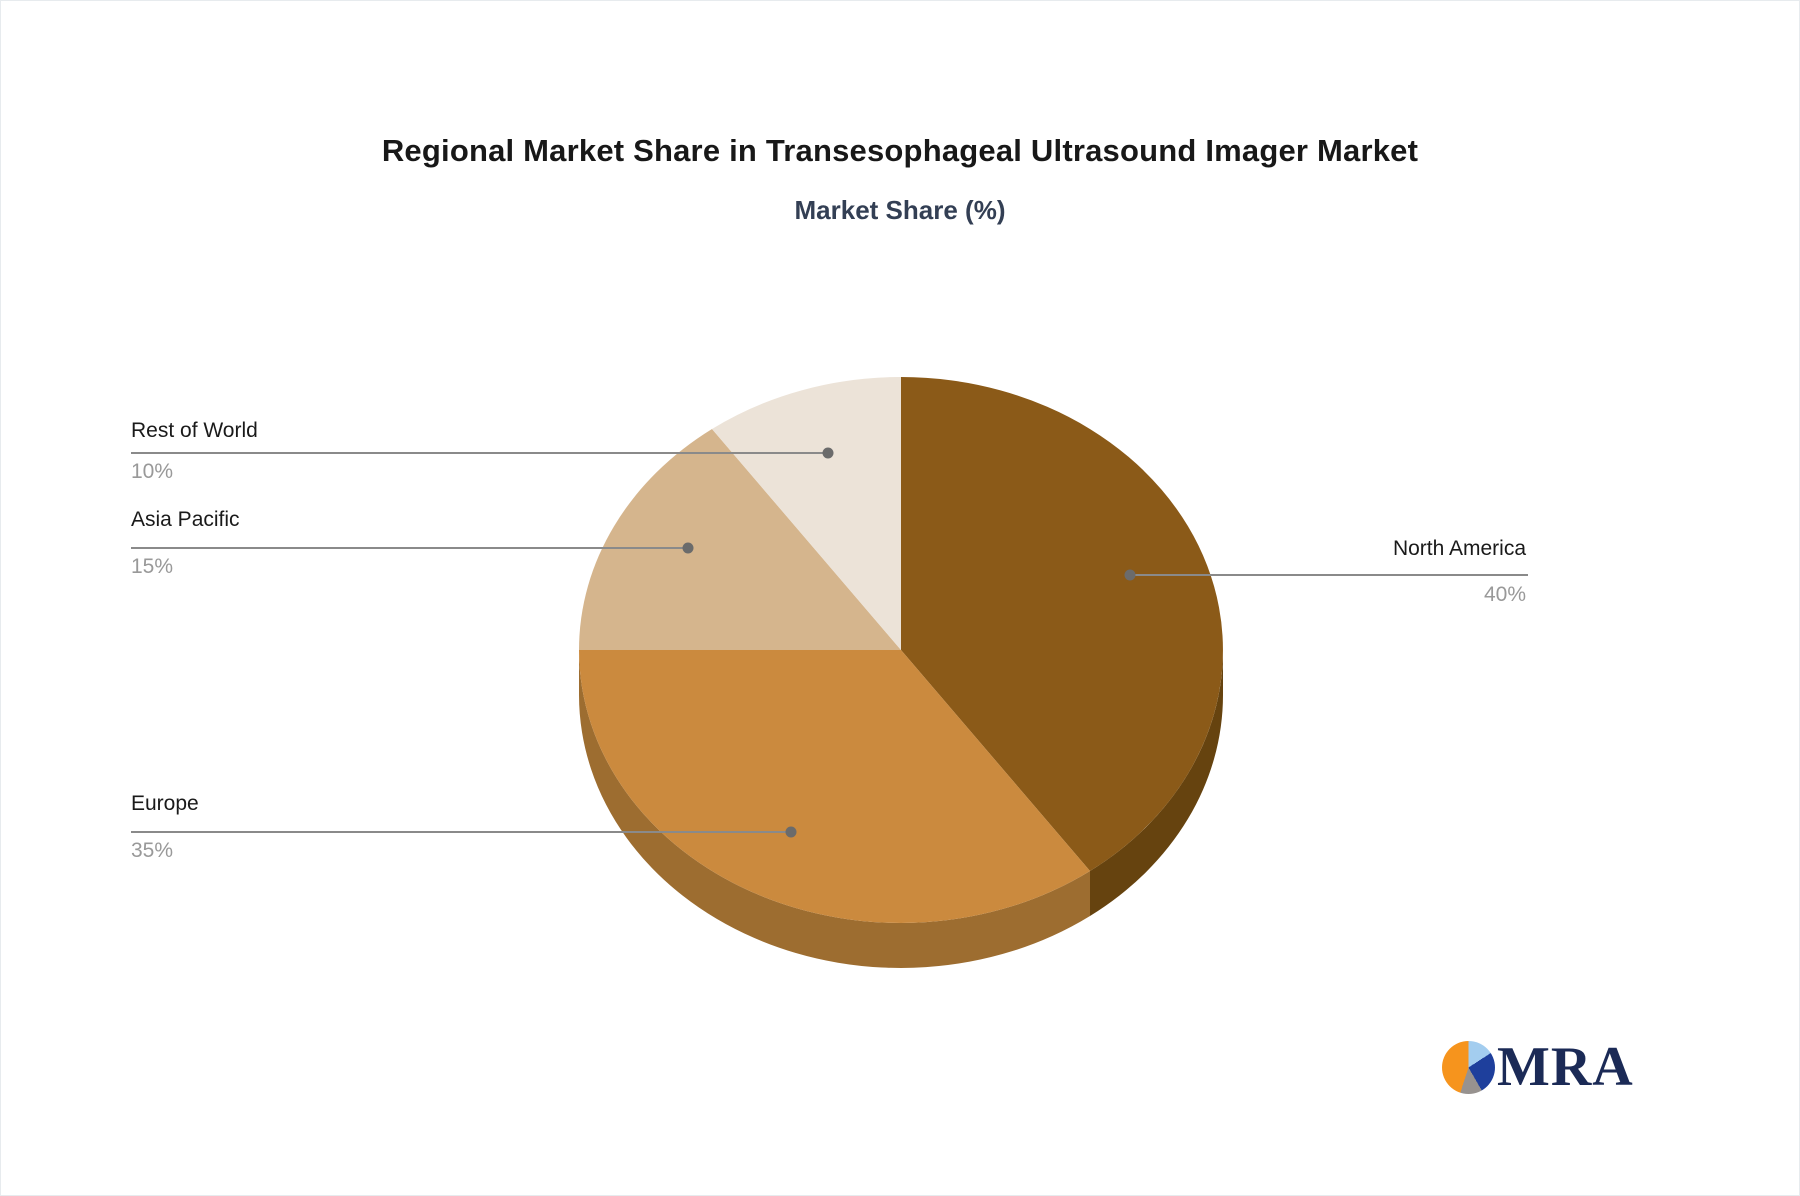  What do you see at coordinates (152, 566) in the screenshot?
I see `slice-pct-asia-pacific: 15%` at bounding box center [152, 566].